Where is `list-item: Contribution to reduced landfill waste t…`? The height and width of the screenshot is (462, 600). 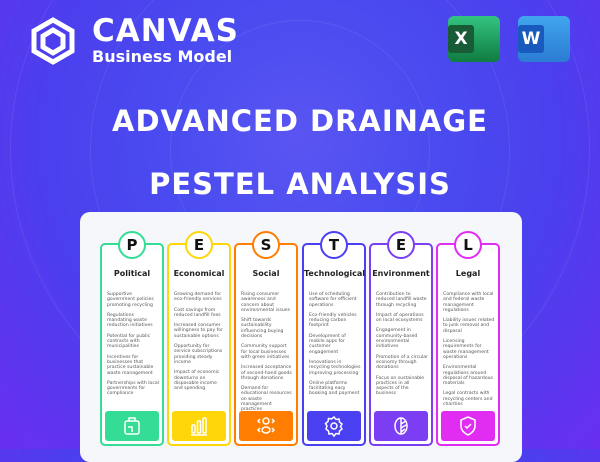
list-item: Contribution to reduced landfill waste t… is located at coordinates (401, 300).